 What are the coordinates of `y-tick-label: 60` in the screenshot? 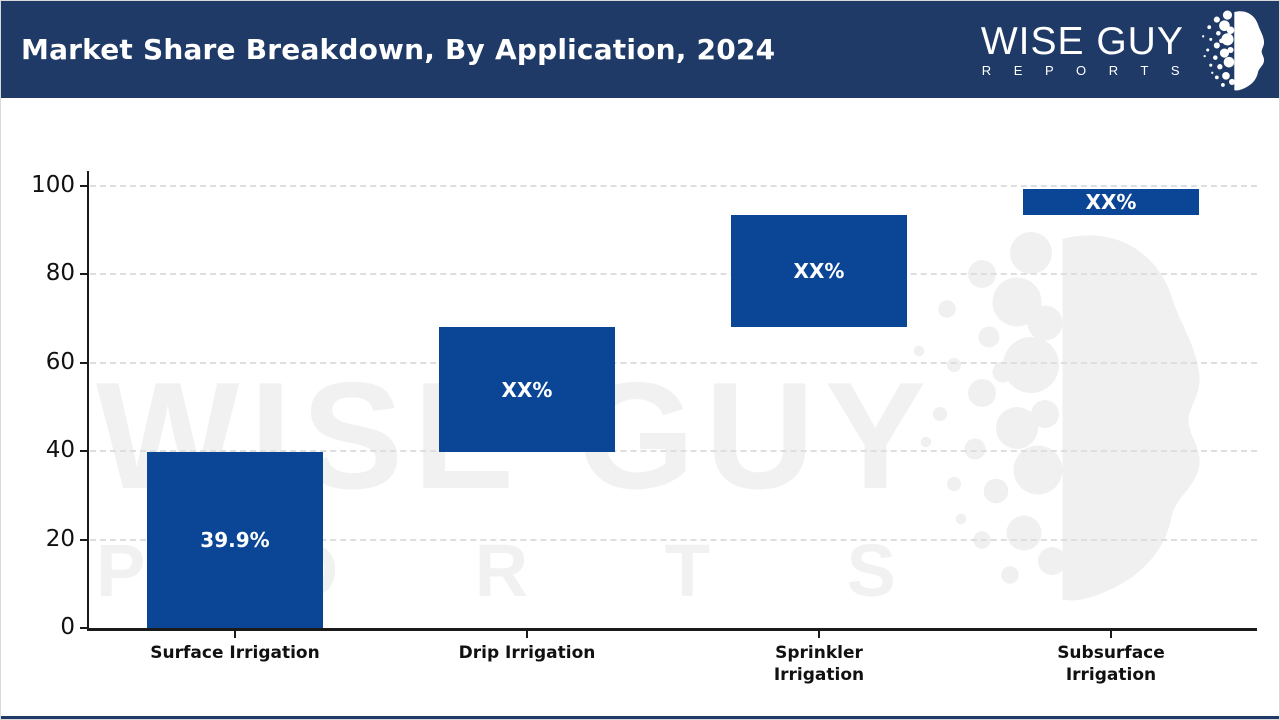 It's located at (60, 361).